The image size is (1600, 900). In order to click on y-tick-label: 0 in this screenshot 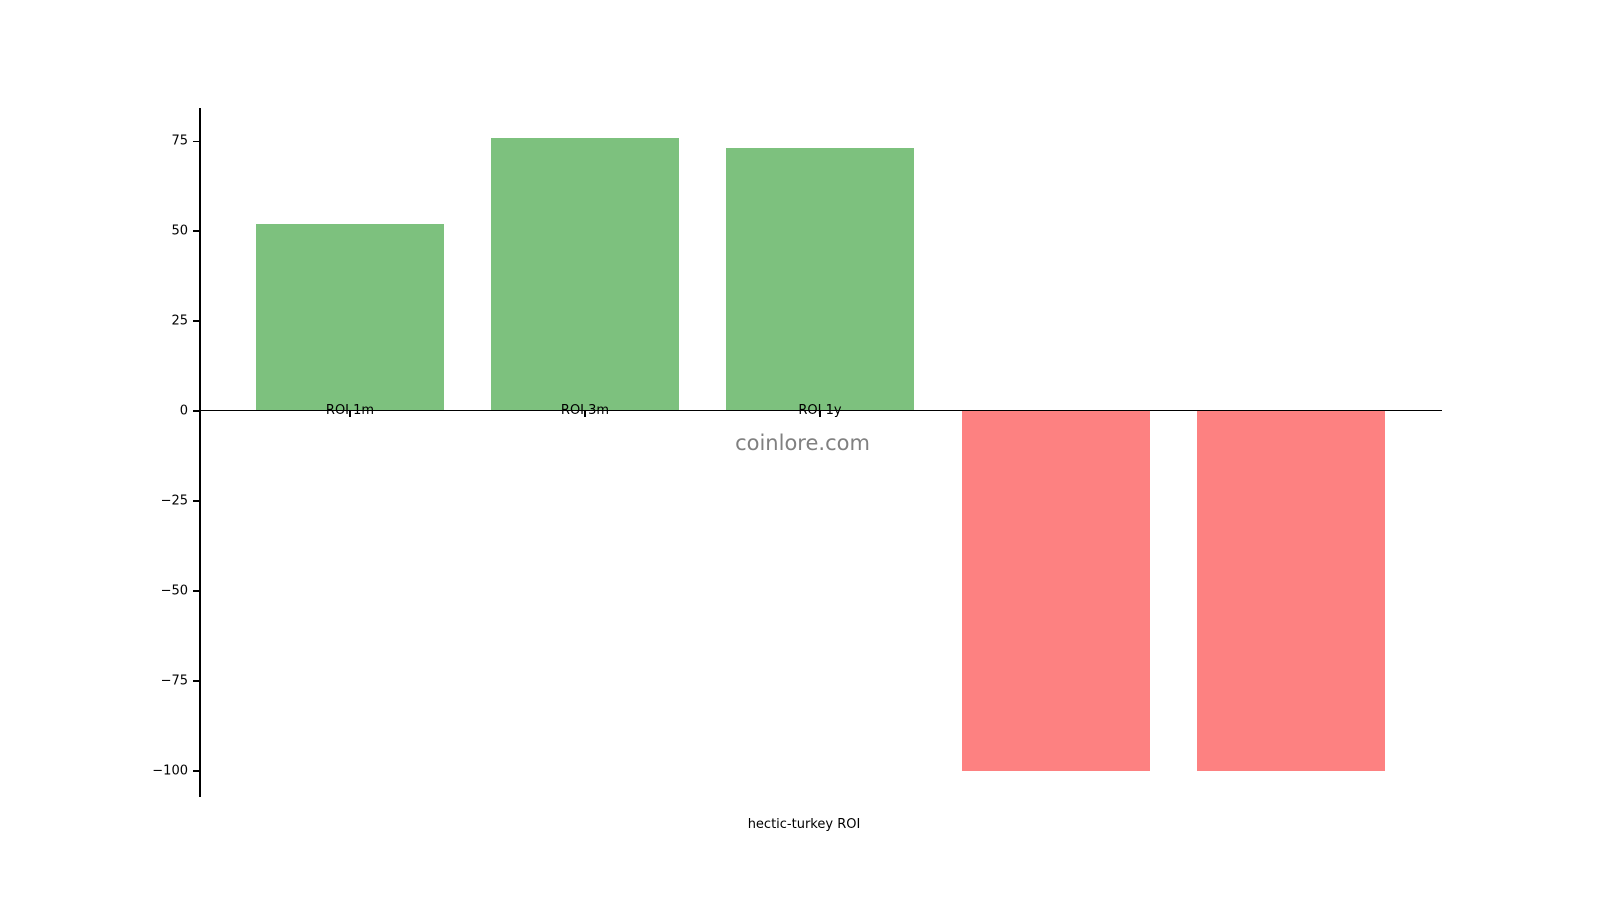, I will do `click(183, 411)`.